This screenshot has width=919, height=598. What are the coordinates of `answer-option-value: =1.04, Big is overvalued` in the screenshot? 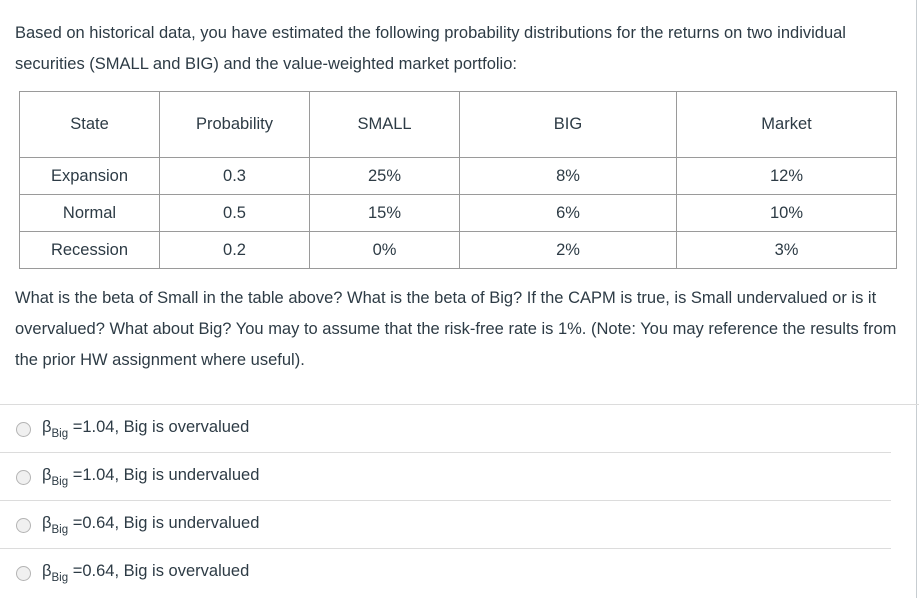 It's located at (159, 426).